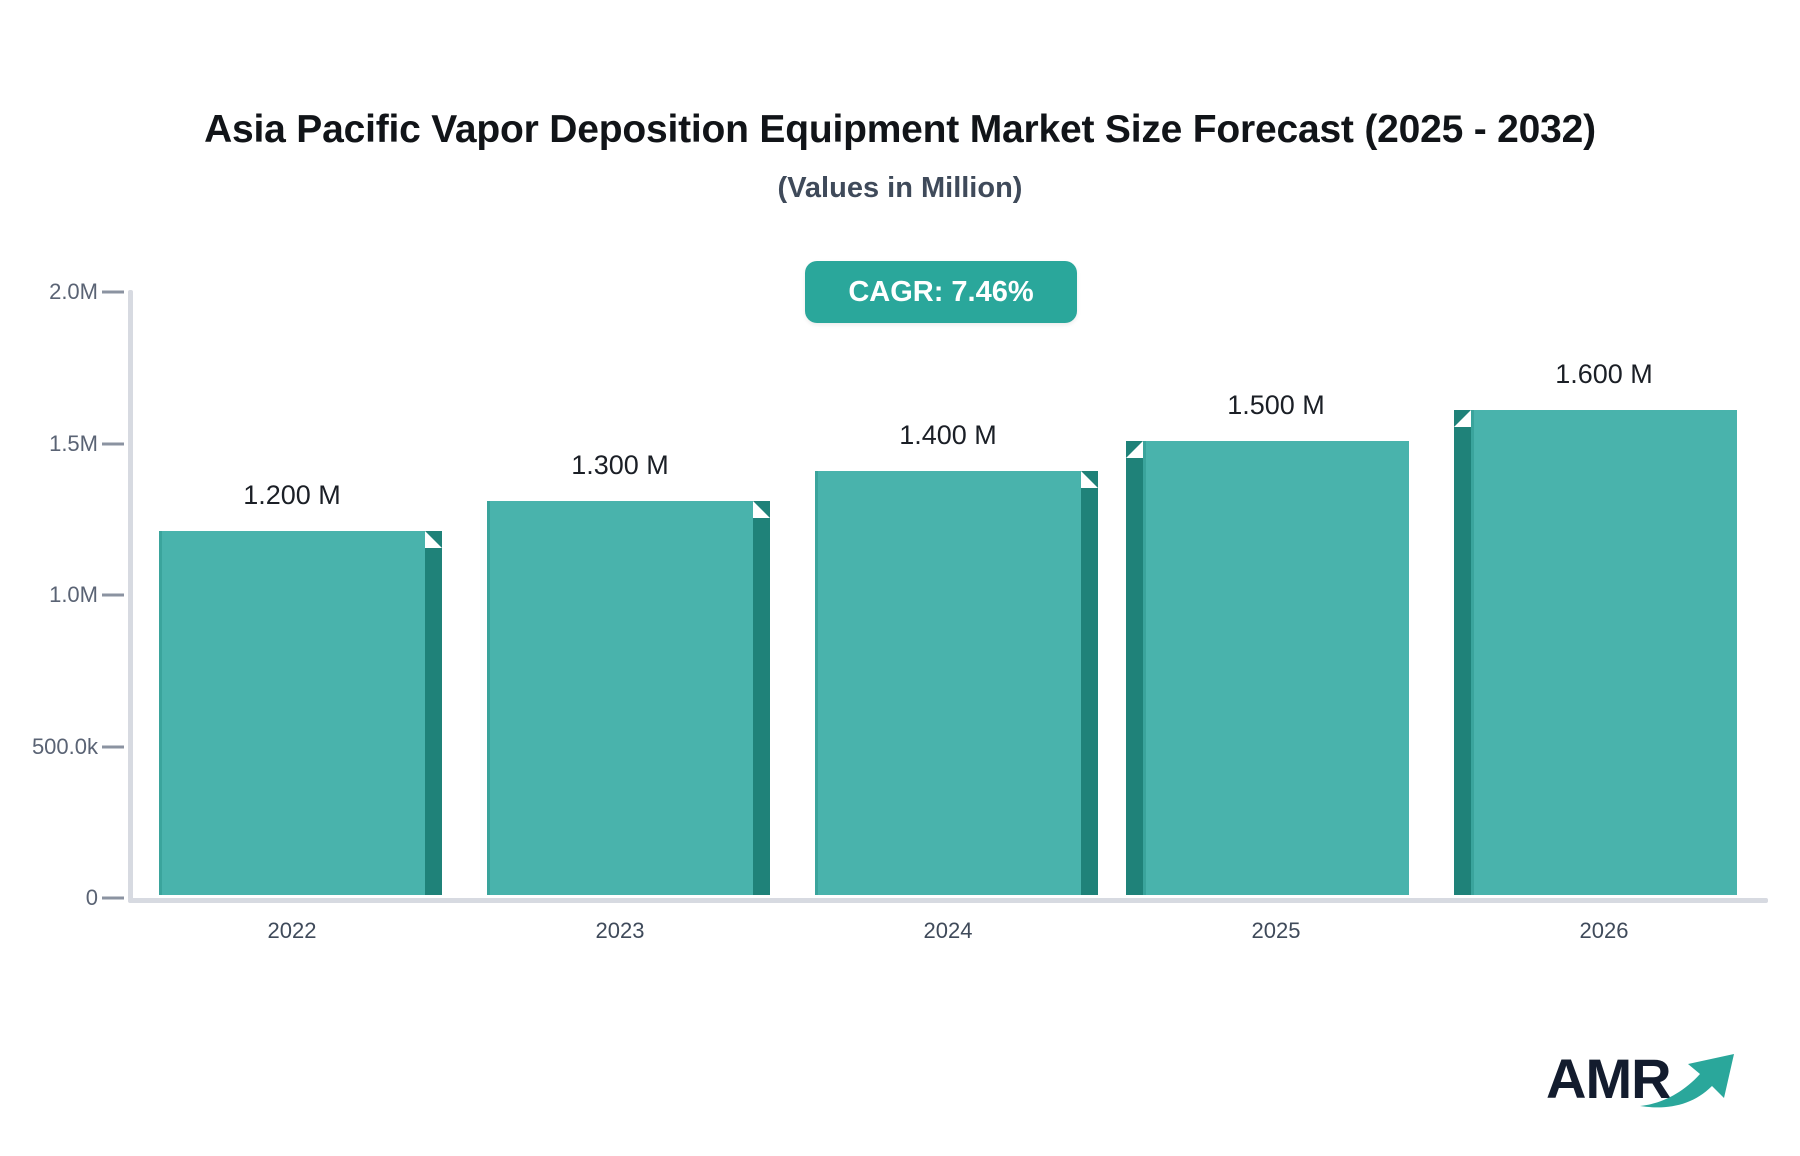  Describe the element at coordinates (73, 443) in the screenshot. I see `y-tick-label: 1.5M` at that location.